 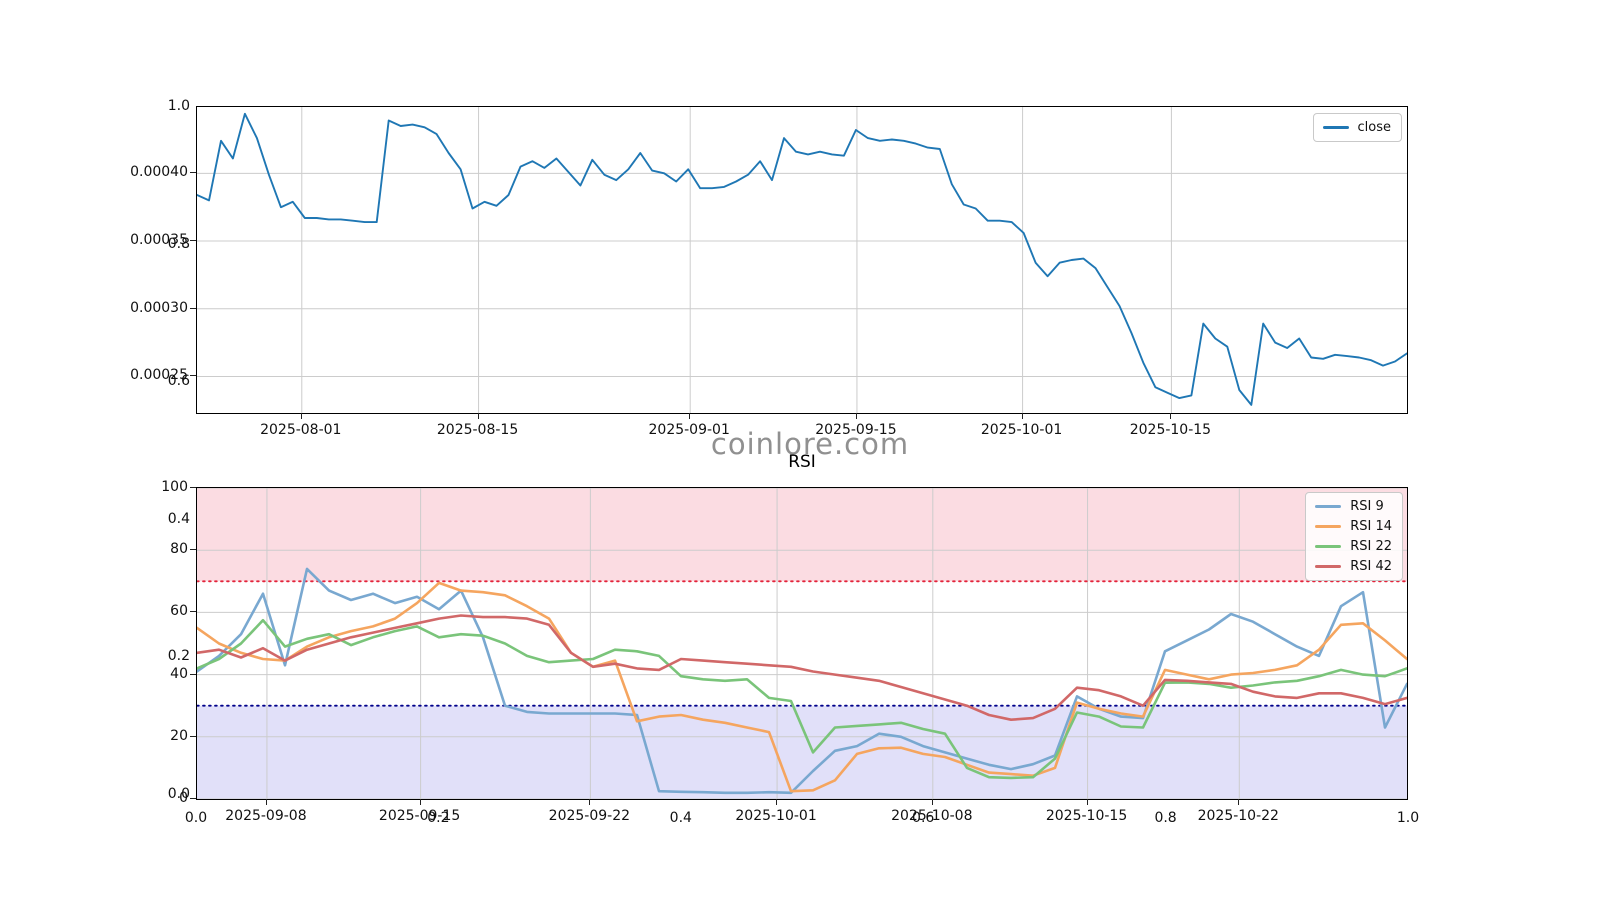 I want to click on figure-x-tick-label: 1.0, so click(x=1408, y=818).